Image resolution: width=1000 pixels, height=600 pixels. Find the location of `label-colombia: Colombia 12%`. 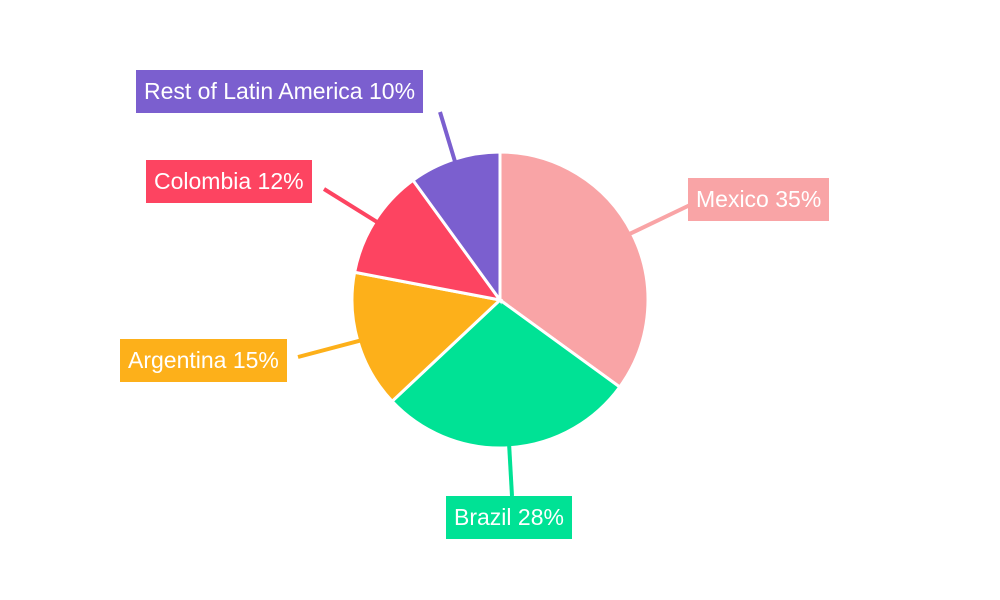

label-colombia: Colombia 12% is located at coordinates (229, 181).